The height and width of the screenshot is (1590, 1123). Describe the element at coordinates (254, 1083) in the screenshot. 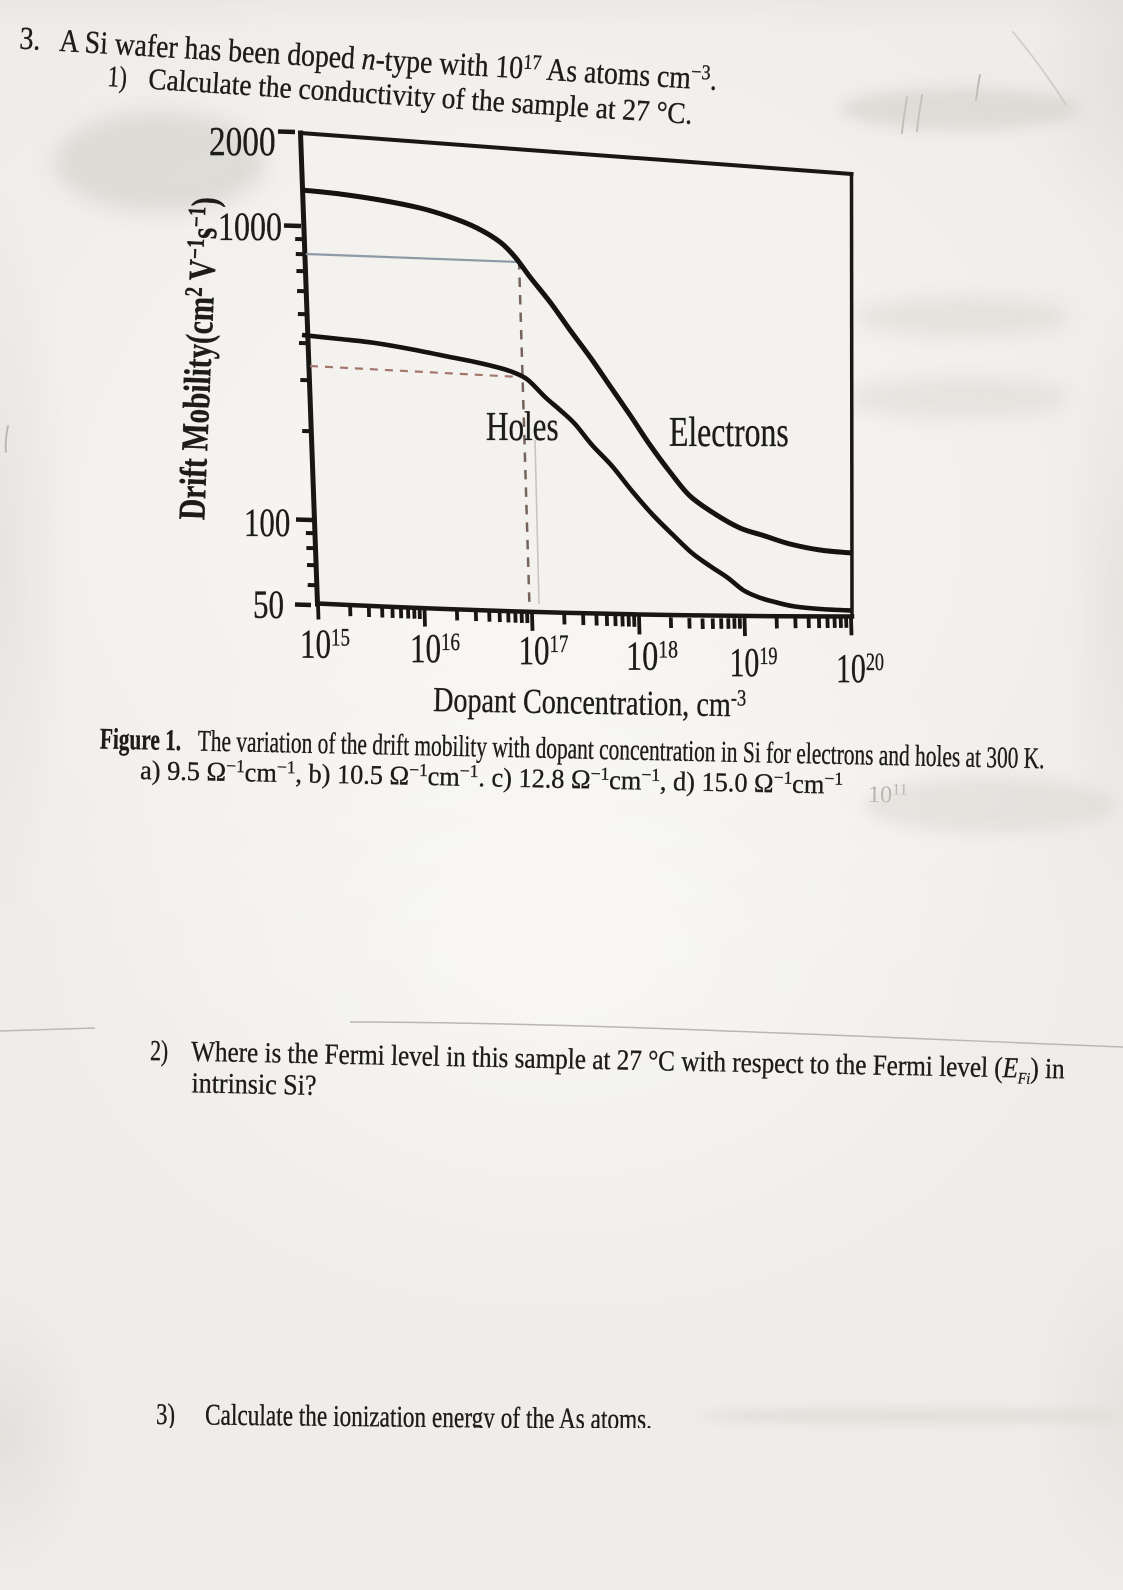

I see `svg-text: intrinsic Si?` at that location.